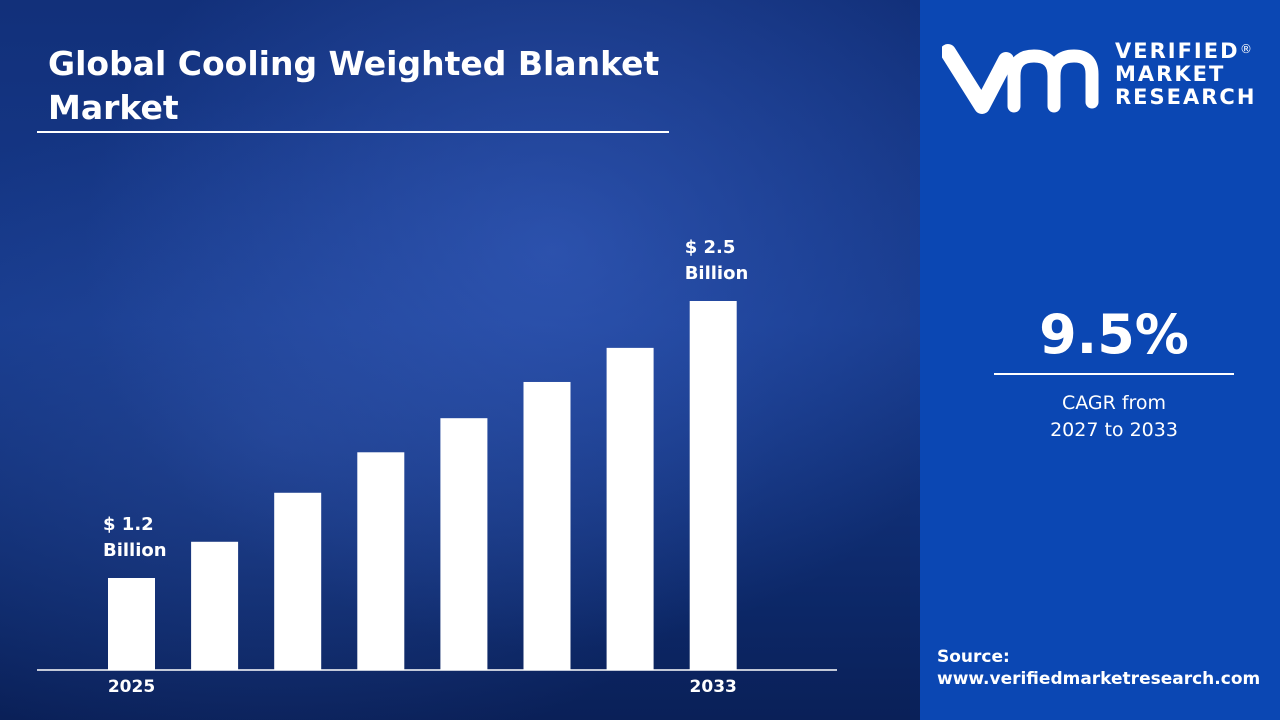 This screenshot has width=1280, height=720. I want to click on brand-line-3: RESEARCH, so click(1186, 97).